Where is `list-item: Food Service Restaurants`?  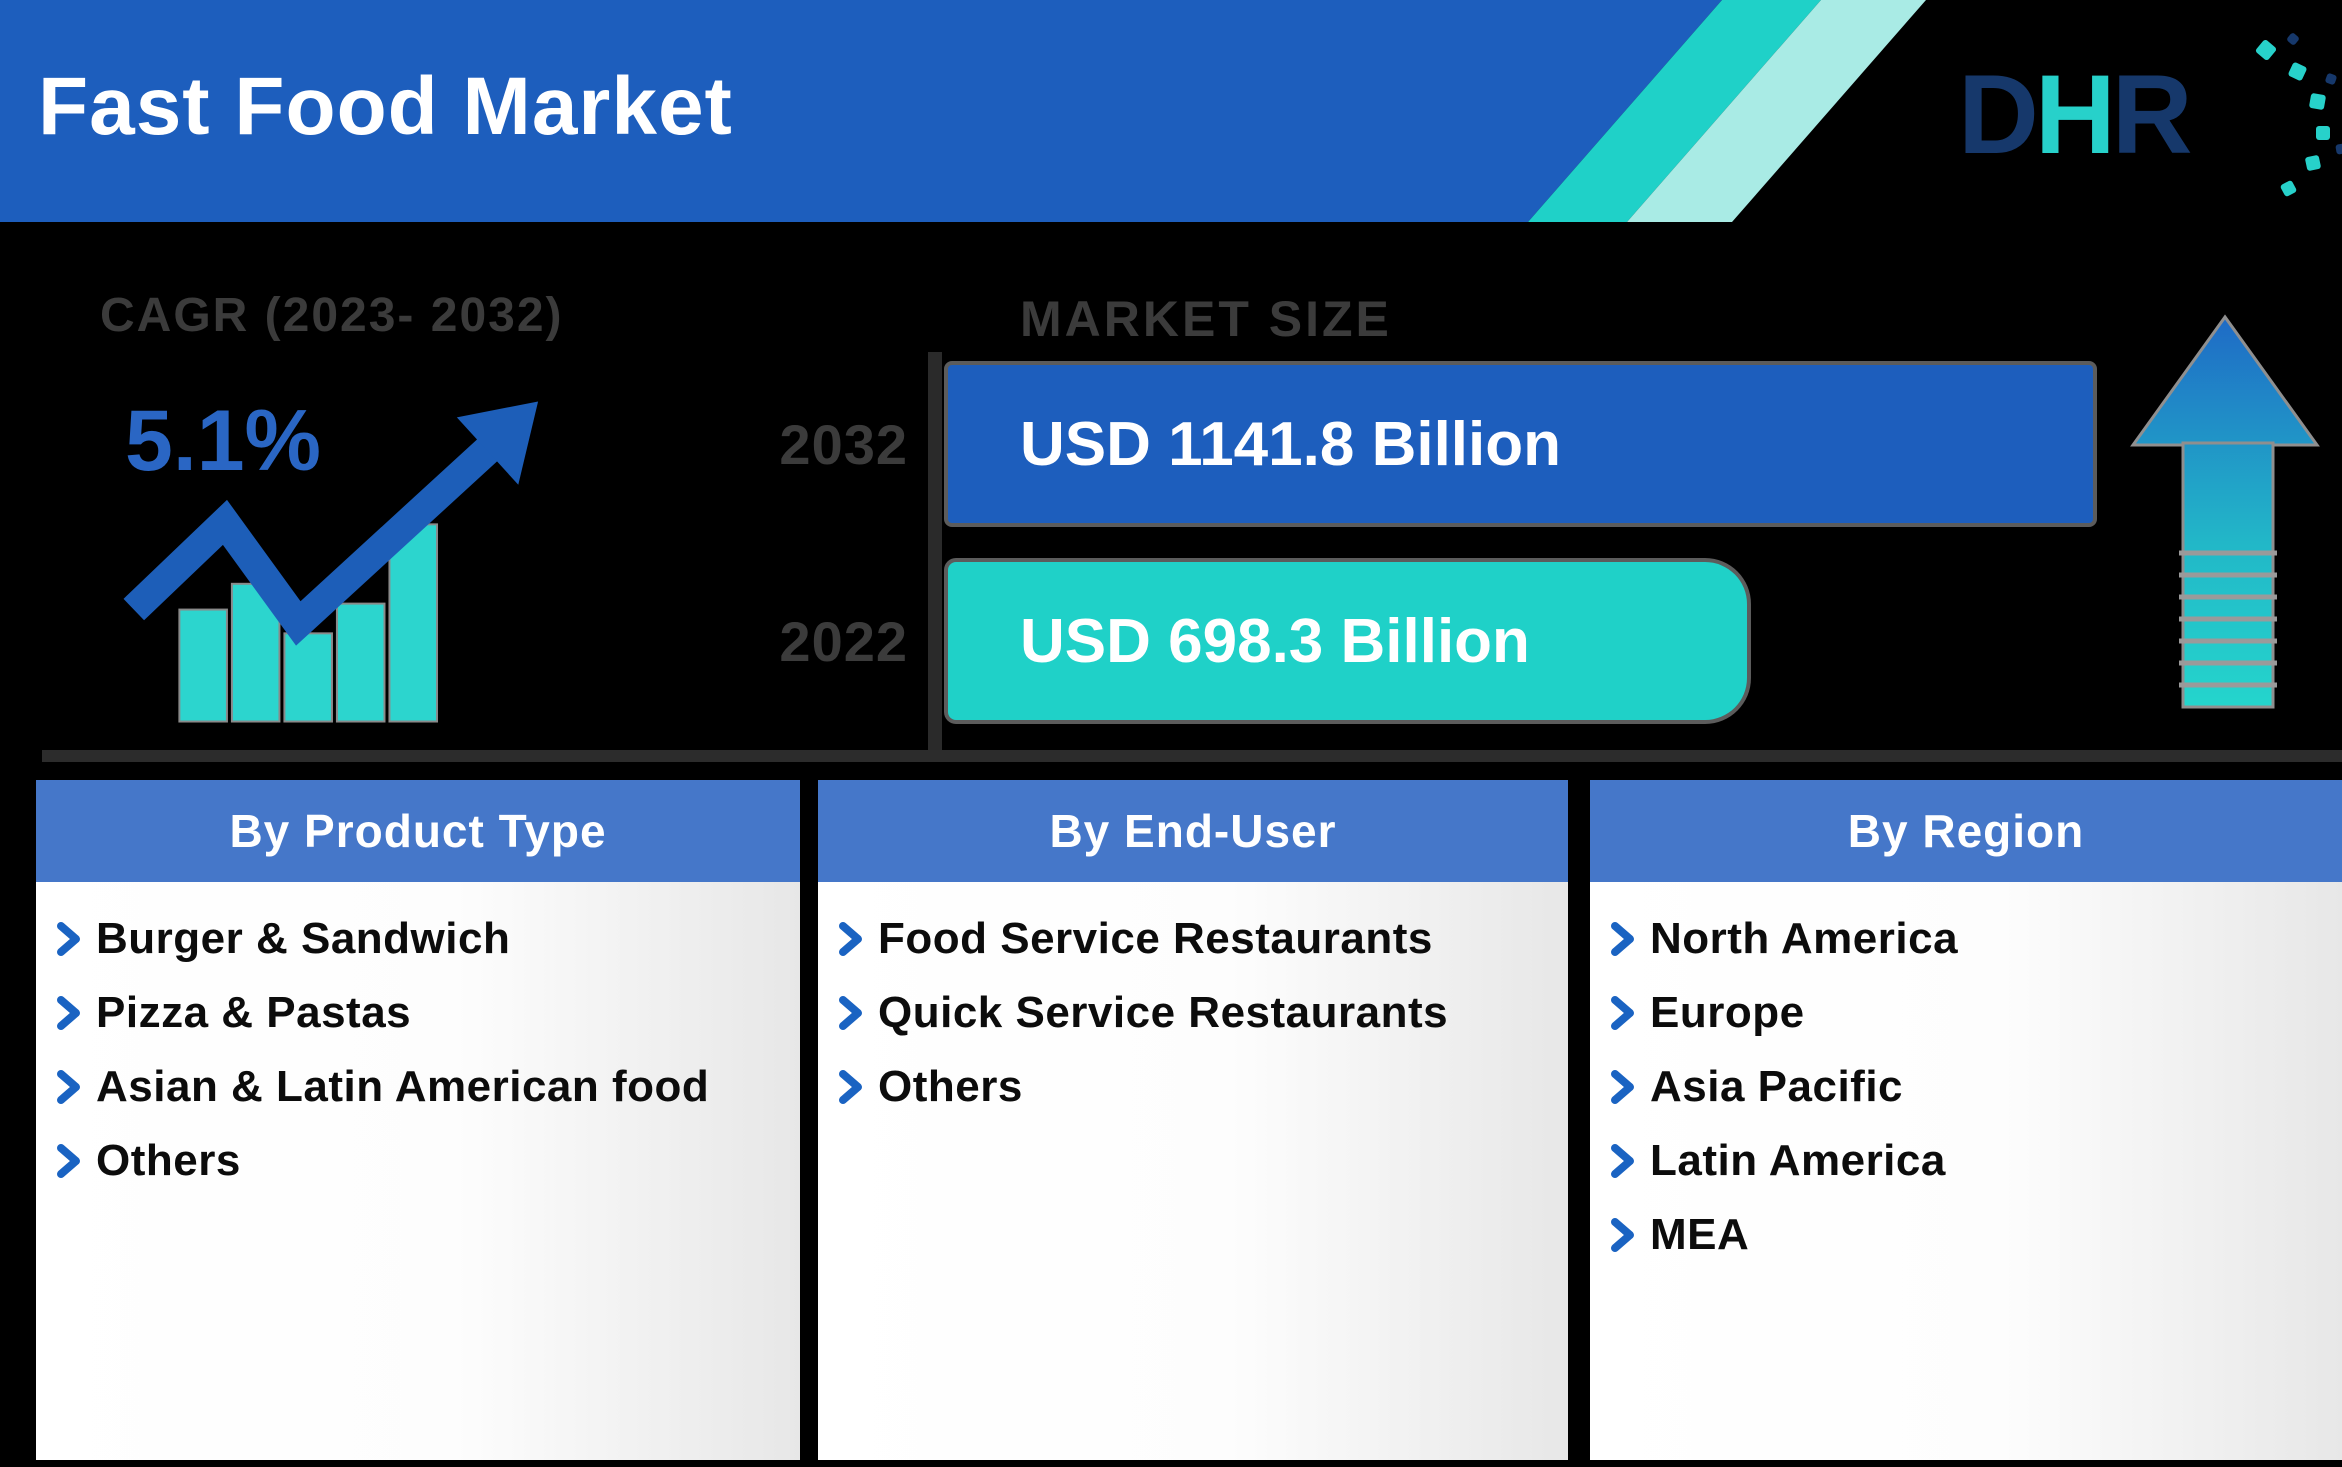
list-item: Food Service Restaurants is located at coordinates (1203, 939).